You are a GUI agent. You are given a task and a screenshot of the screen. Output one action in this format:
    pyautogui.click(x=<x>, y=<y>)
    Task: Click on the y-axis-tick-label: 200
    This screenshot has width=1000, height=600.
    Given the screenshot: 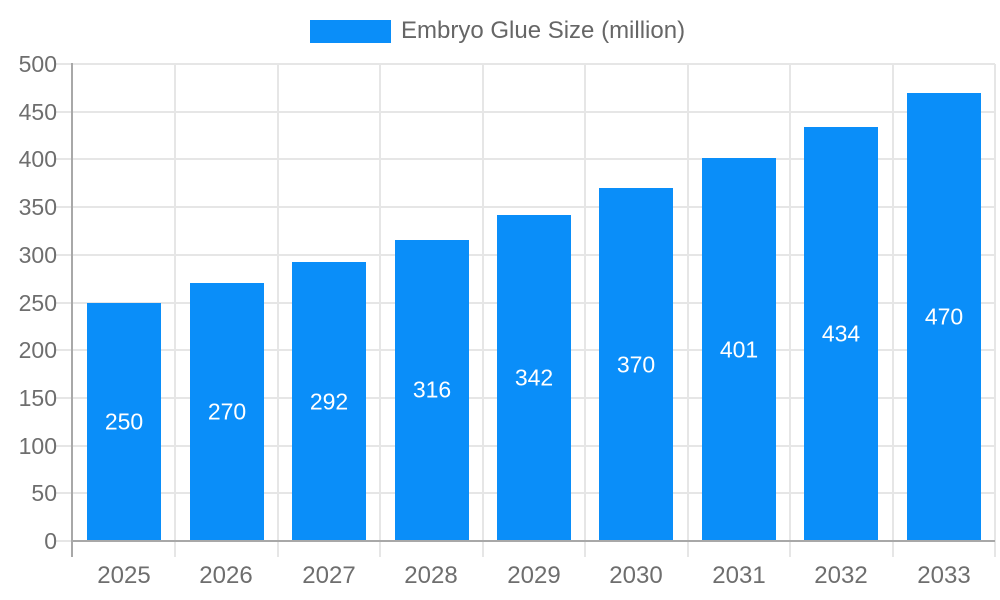 What is the action you would take?
    pyautogui.click(x=37, y=350)
    